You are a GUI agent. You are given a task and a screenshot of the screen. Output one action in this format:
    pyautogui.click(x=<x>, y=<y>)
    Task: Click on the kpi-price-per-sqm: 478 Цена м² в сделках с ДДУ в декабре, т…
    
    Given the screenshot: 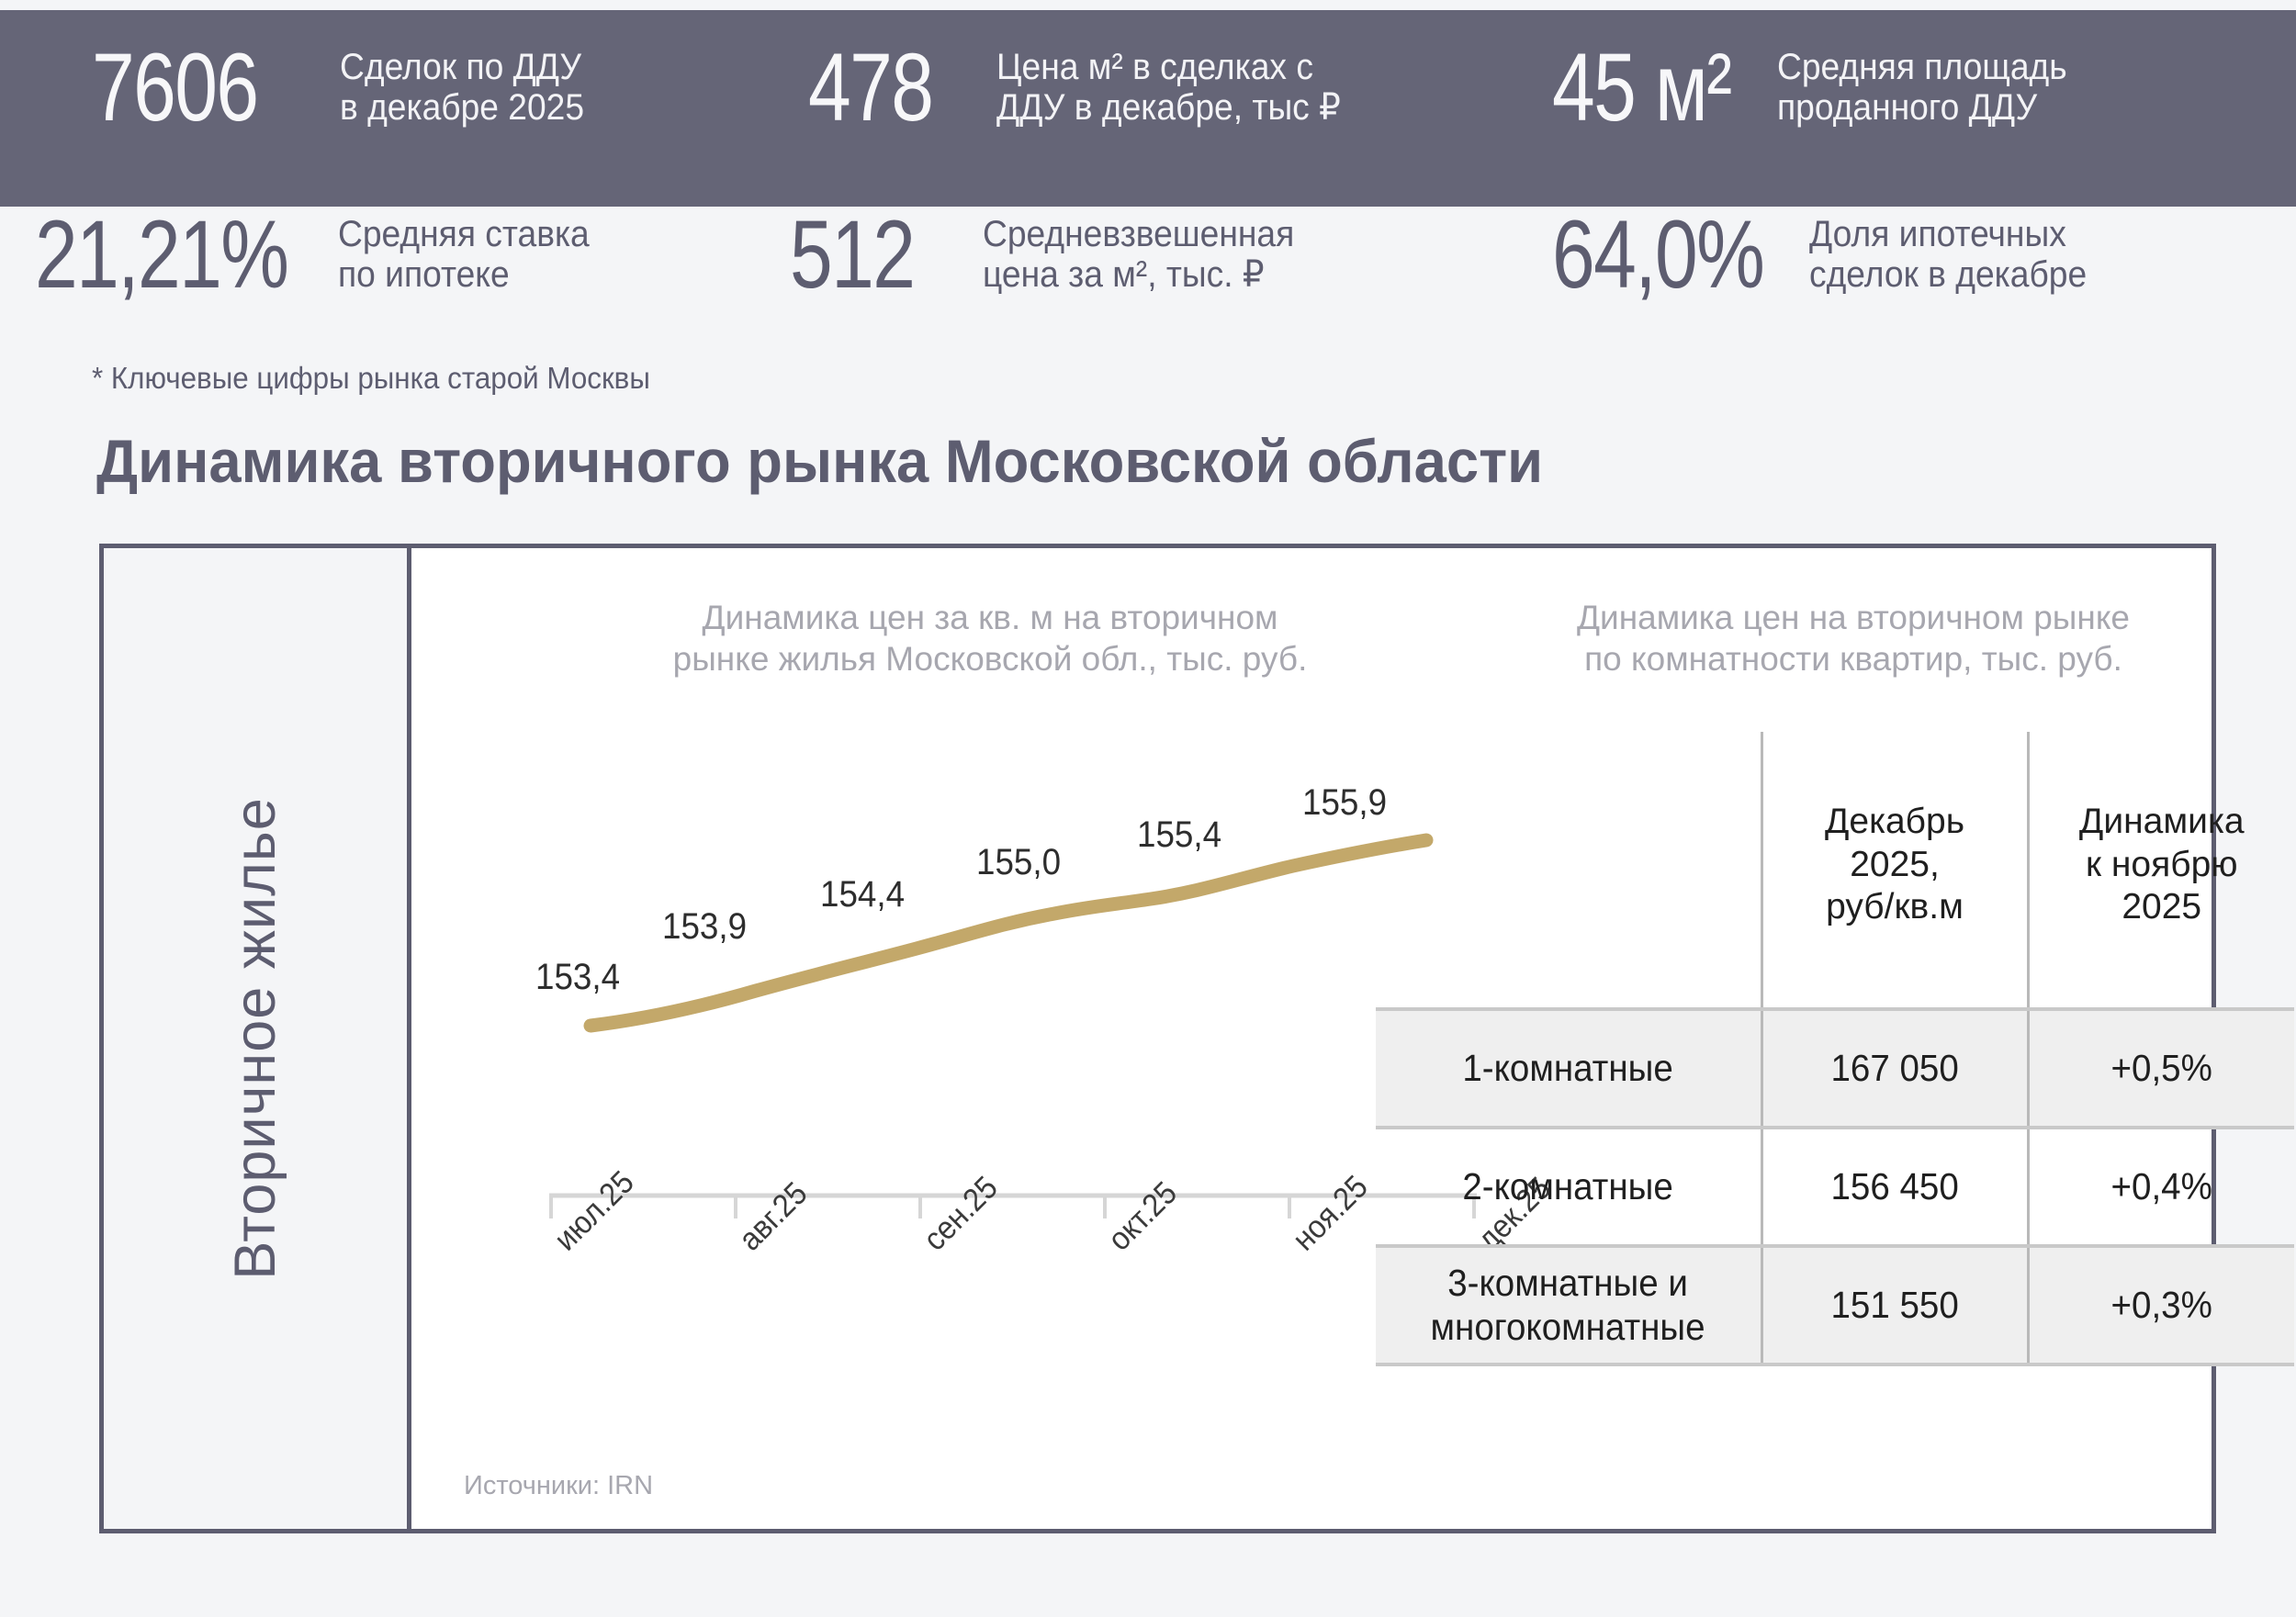 What is the action you would take?
    pyautogui.click(x=1087, y=87)
    